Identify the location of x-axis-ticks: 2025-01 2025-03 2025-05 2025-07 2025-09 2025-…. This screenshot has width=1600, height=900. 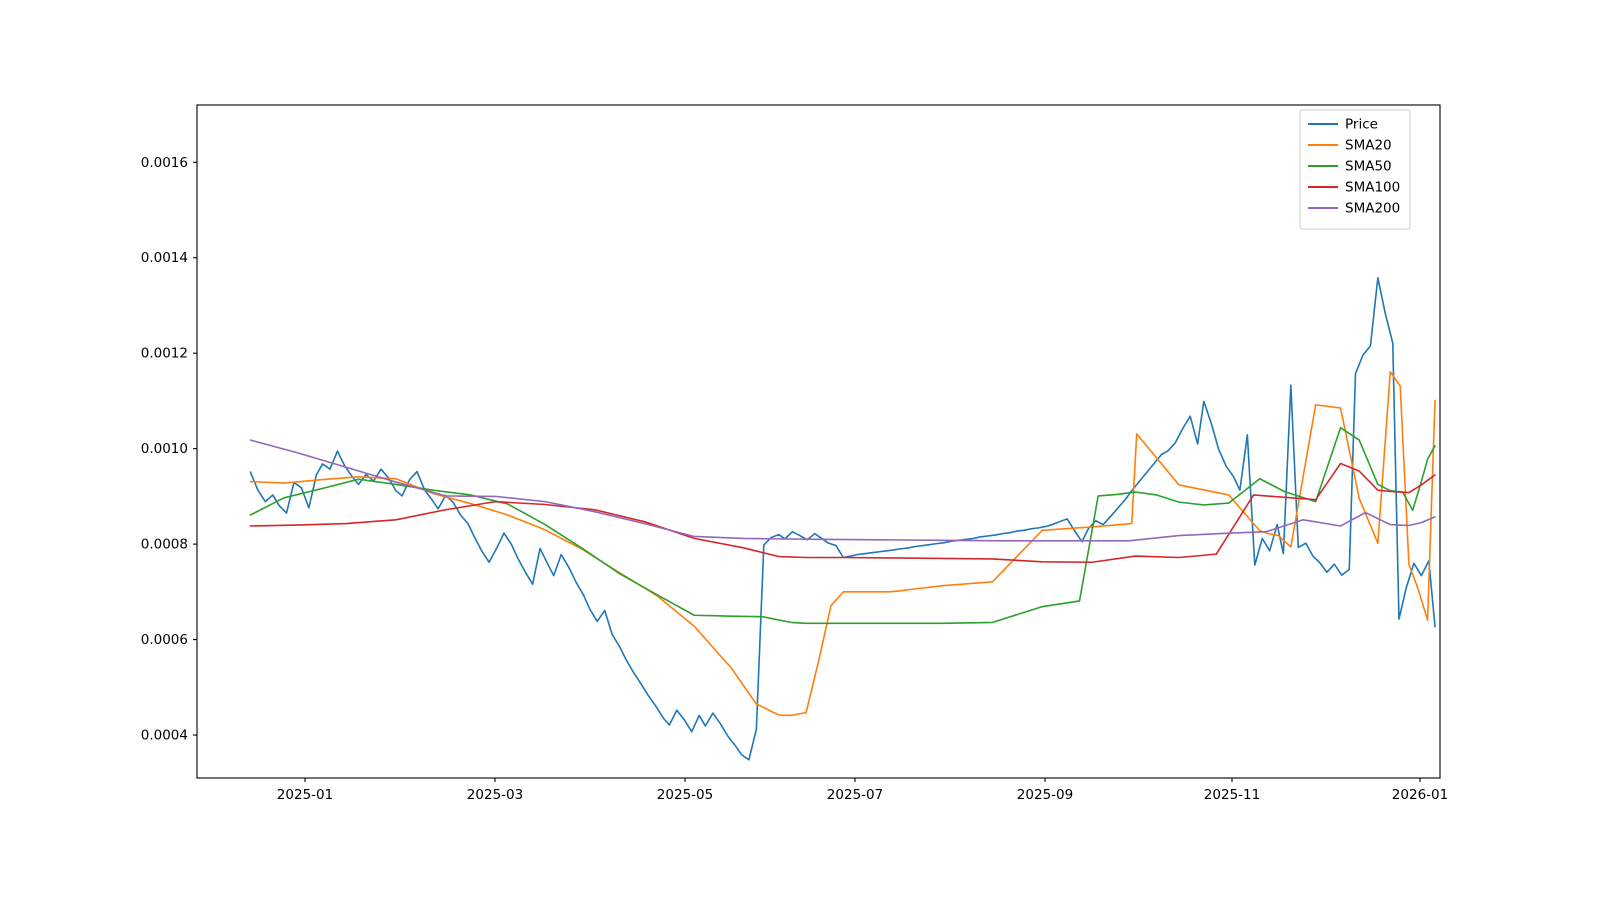
(862, 790).